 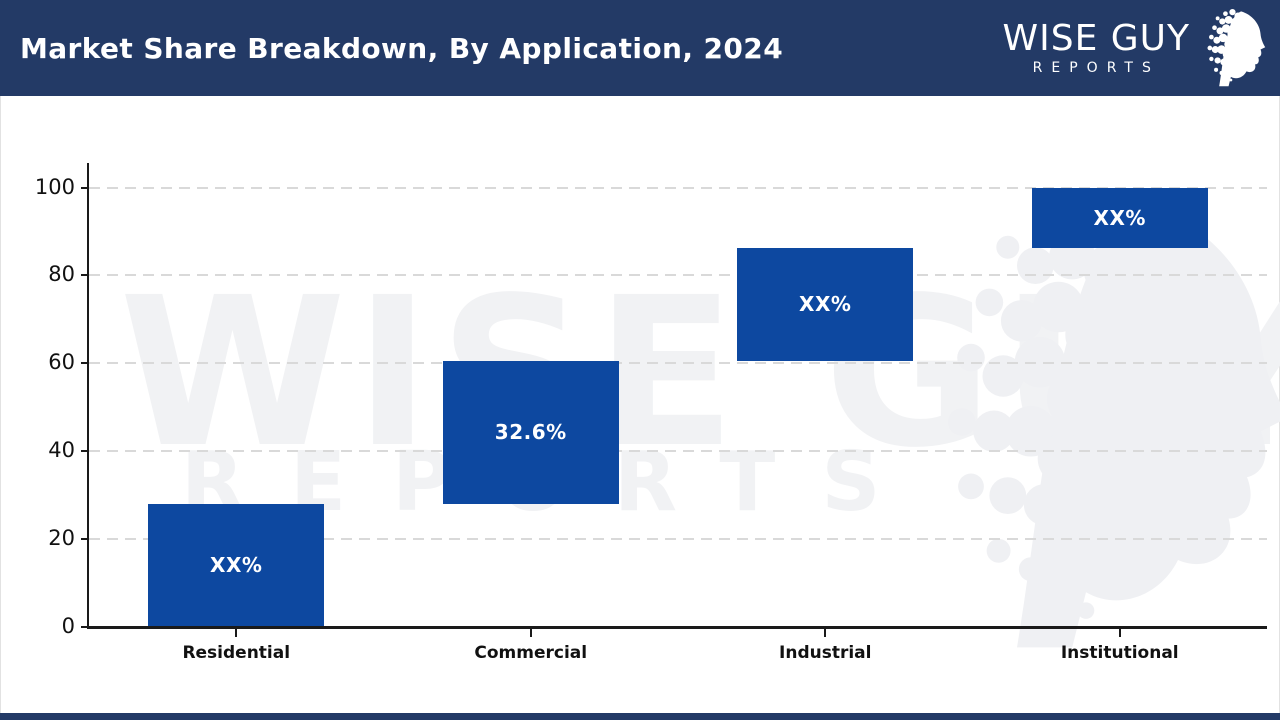 I want to click on footer-bar, so click(x=640, y=716).